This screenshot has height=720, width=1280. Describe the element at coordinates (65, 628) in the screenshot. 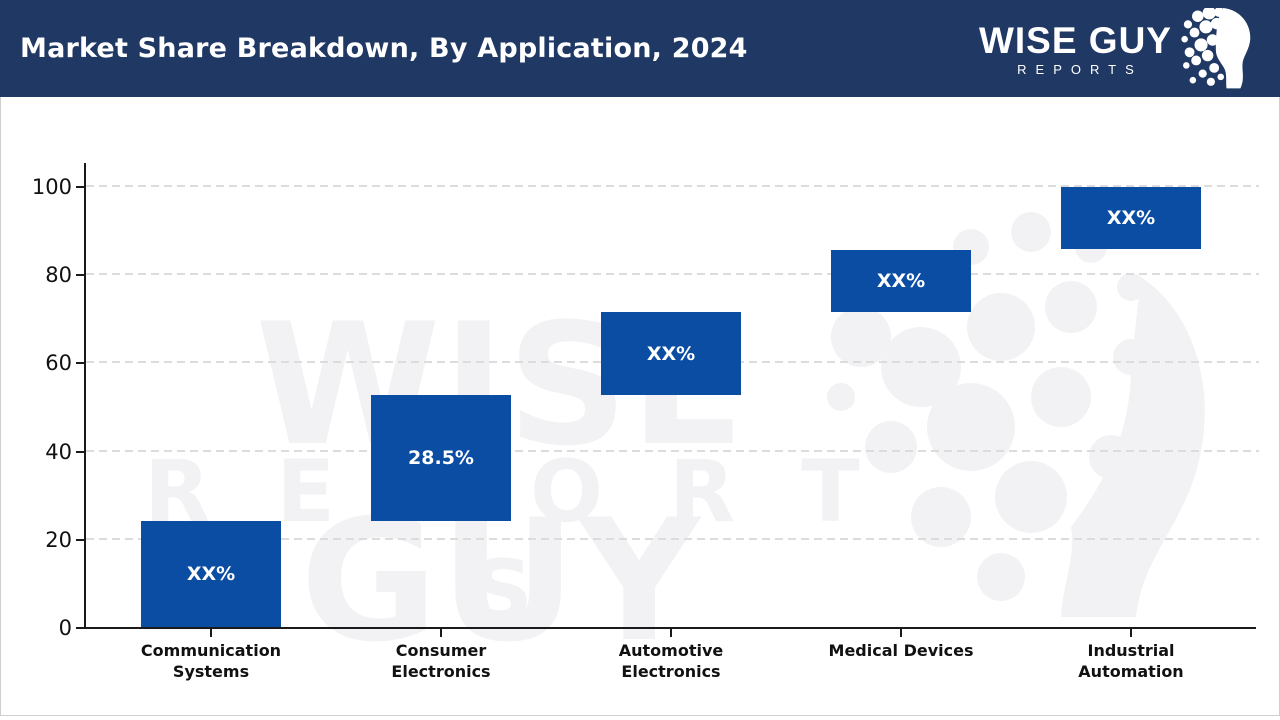

I see `y-tick-label-0: 0` at that location.